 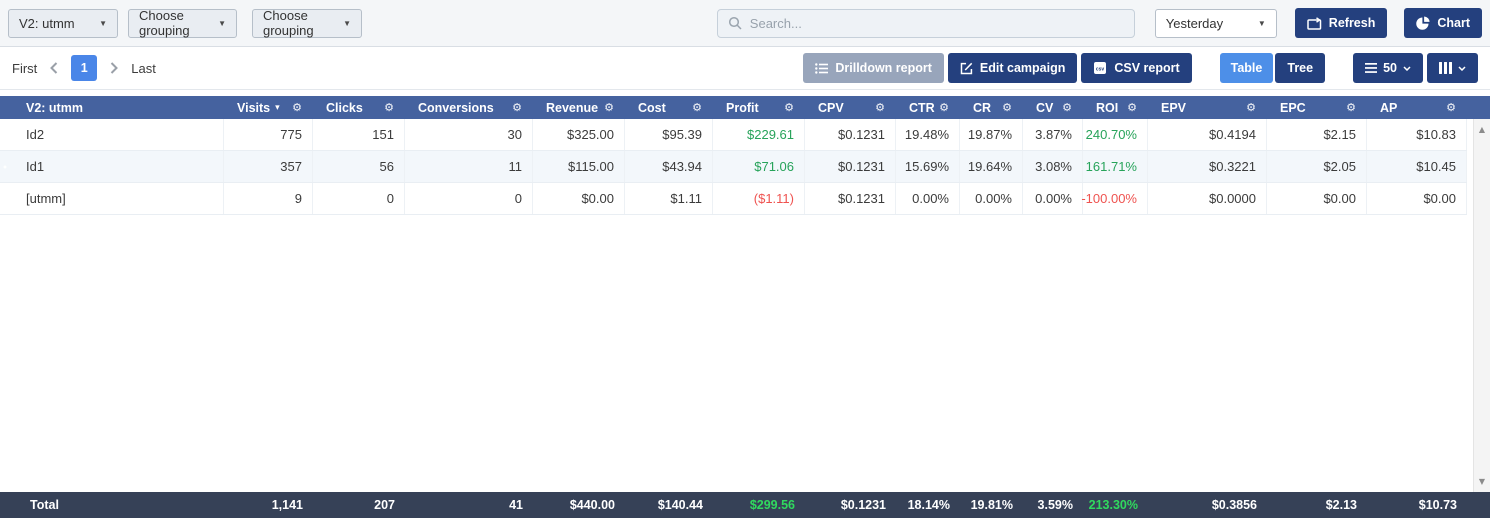 I want to click on column-header-visits: Visits ▾ ⚙, so click(x=269, y=107).